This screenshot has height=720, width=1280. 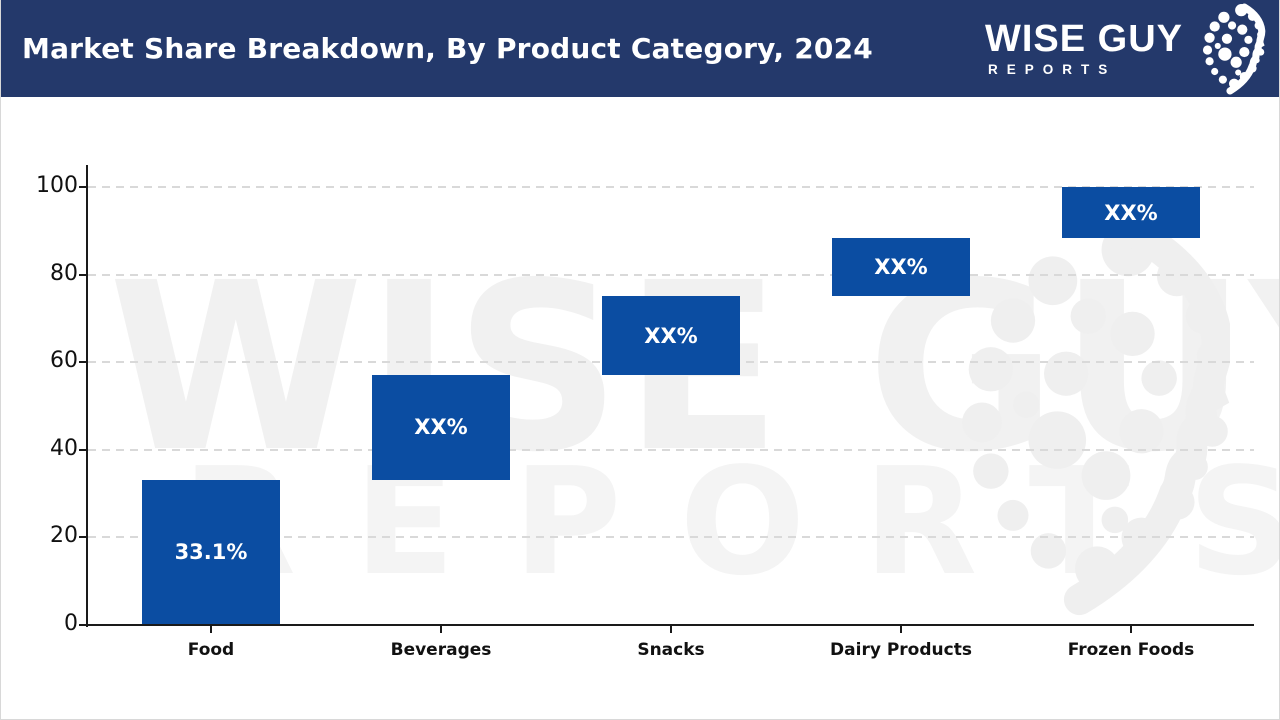 What do you see at coordinates (670, 624) in the screenshot?
I see `x-axis-spine` at bounding box center [670, 624].